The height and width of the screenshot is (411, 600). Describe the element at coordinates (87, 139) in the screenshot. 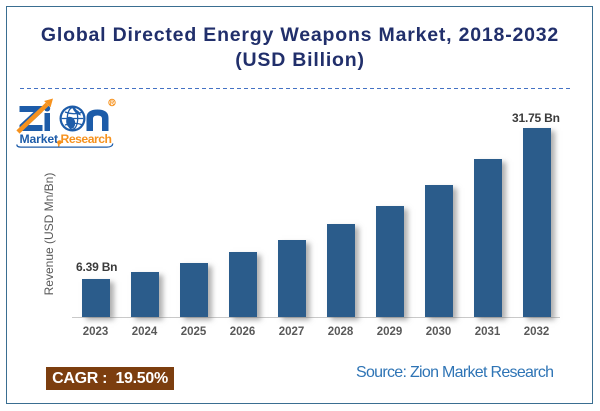

I see `svg-text: Research` at that location.